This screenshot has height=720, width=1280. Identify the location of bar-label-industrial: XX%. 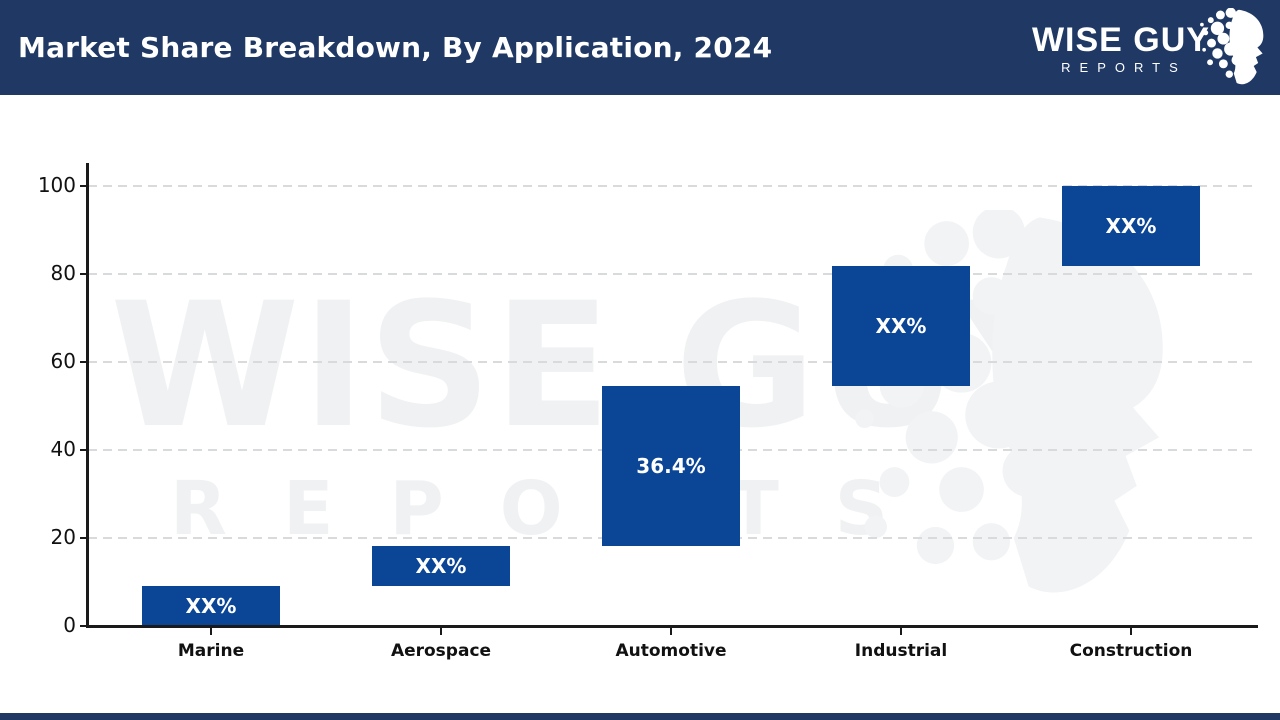
(901, 325).